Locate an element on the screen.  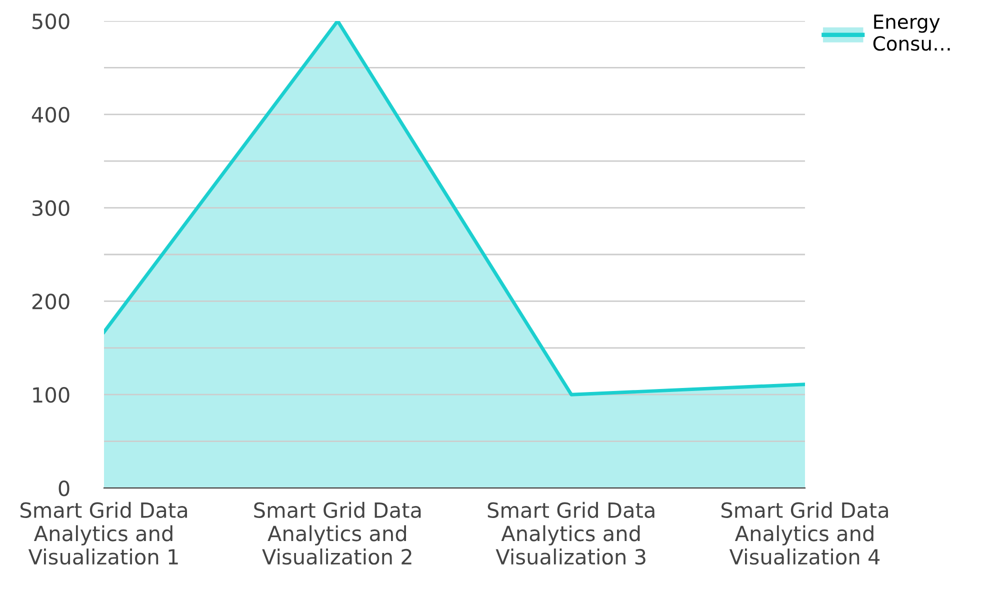
y-tick-label: 200 is located at coordinates (51, 302).